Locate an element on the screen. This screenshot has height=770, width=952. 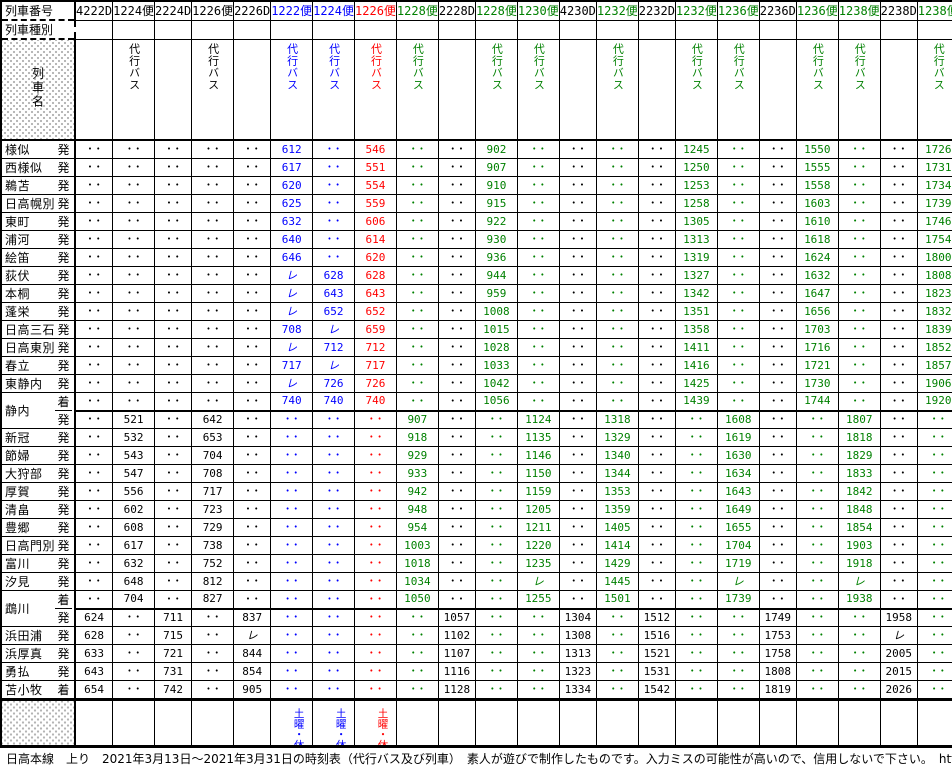
remark-text: 土曜・休日と8/25～3/31は運休 is located at coordinates (334, 724).